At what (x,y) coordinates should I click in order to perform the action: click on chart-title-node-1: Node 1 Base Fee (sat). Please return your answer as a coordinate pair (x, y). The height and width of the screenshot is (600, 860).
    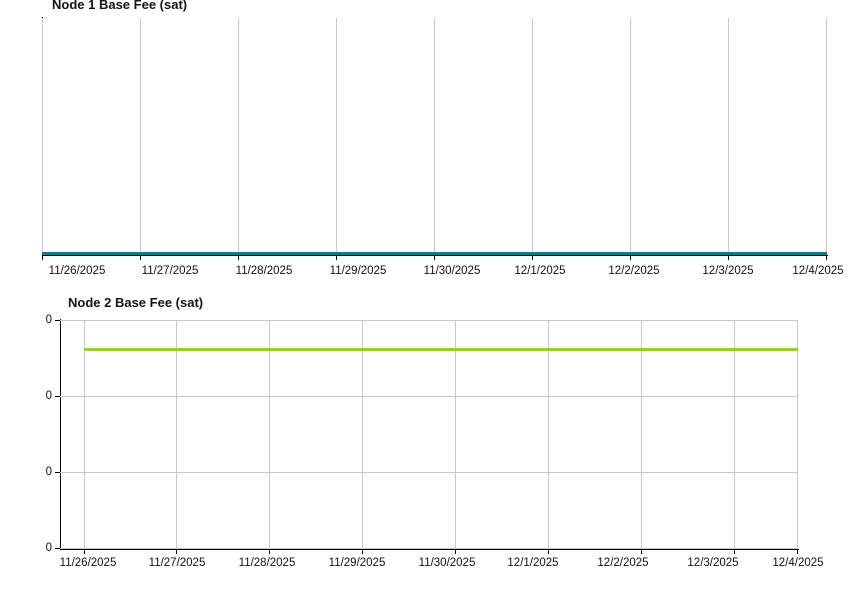
    Looking at the image, I should click on (120, 6).